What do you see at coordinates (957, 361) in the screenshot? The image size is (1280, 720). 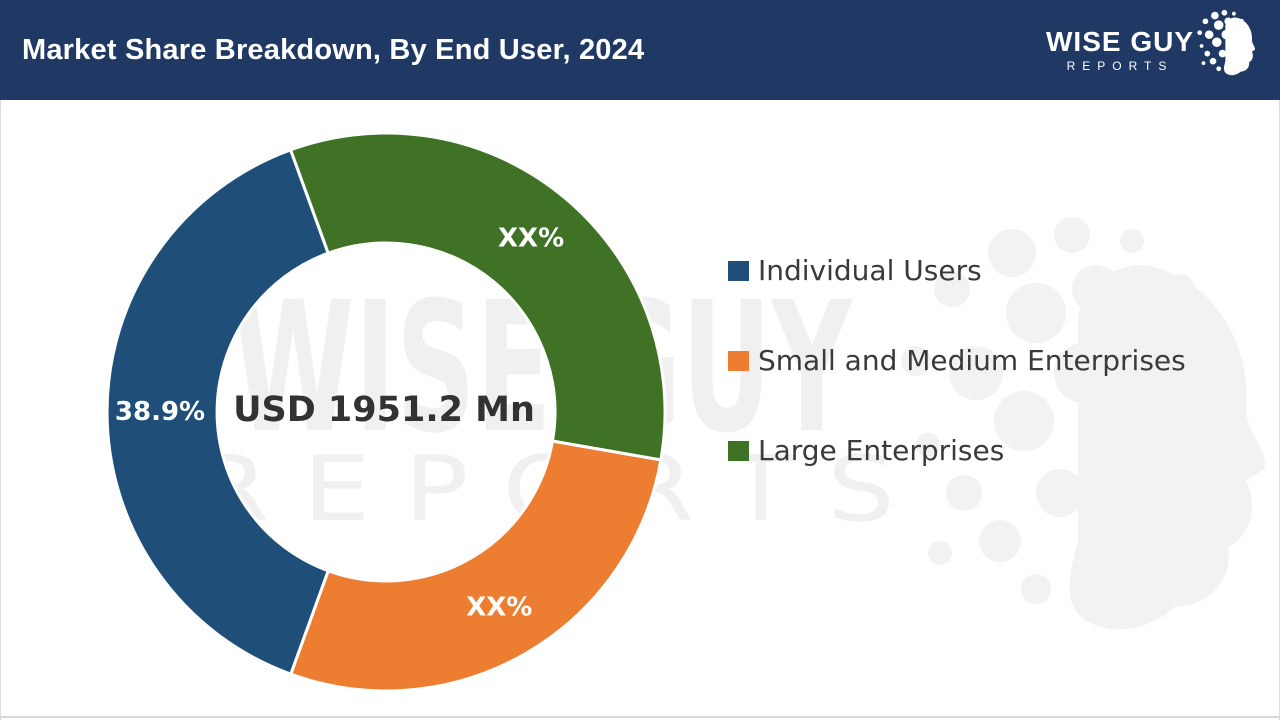 I see `legend-item-small-and-medium-enterprises: Small and Medium Enterprises` at bounding box center [957, 361].